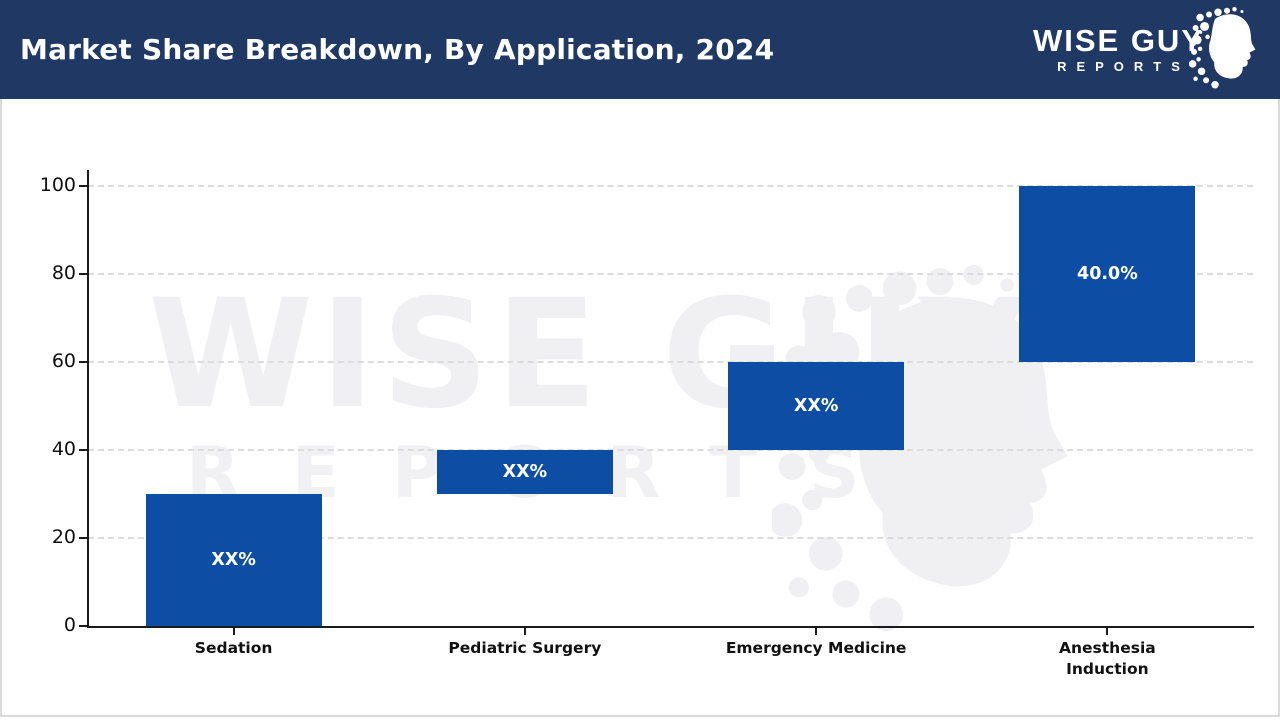 This screenshot has width=1280, height=720. I want to click on category-label-emergency-medicine: Emergency Medicine, so click(816, 648).